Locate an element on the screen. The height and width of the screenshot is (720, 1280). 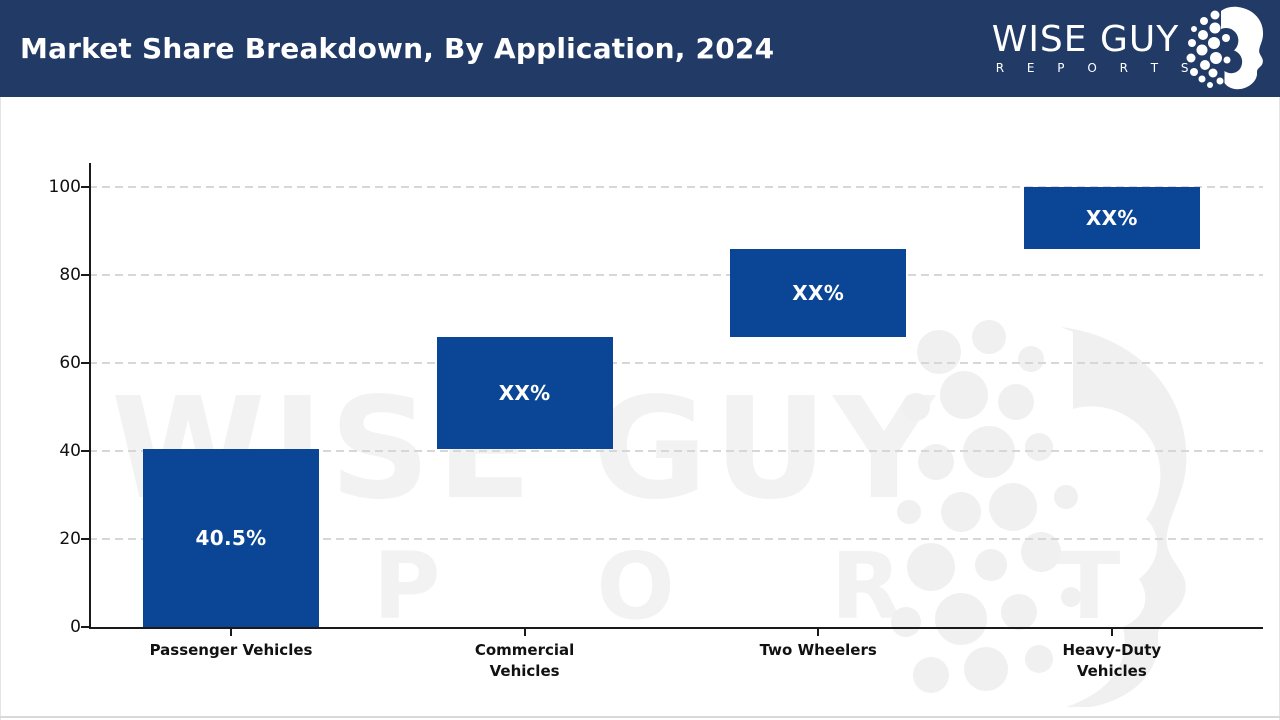
x-category-label-line: Passenger Vehicles is located at coordinates (231, 650).